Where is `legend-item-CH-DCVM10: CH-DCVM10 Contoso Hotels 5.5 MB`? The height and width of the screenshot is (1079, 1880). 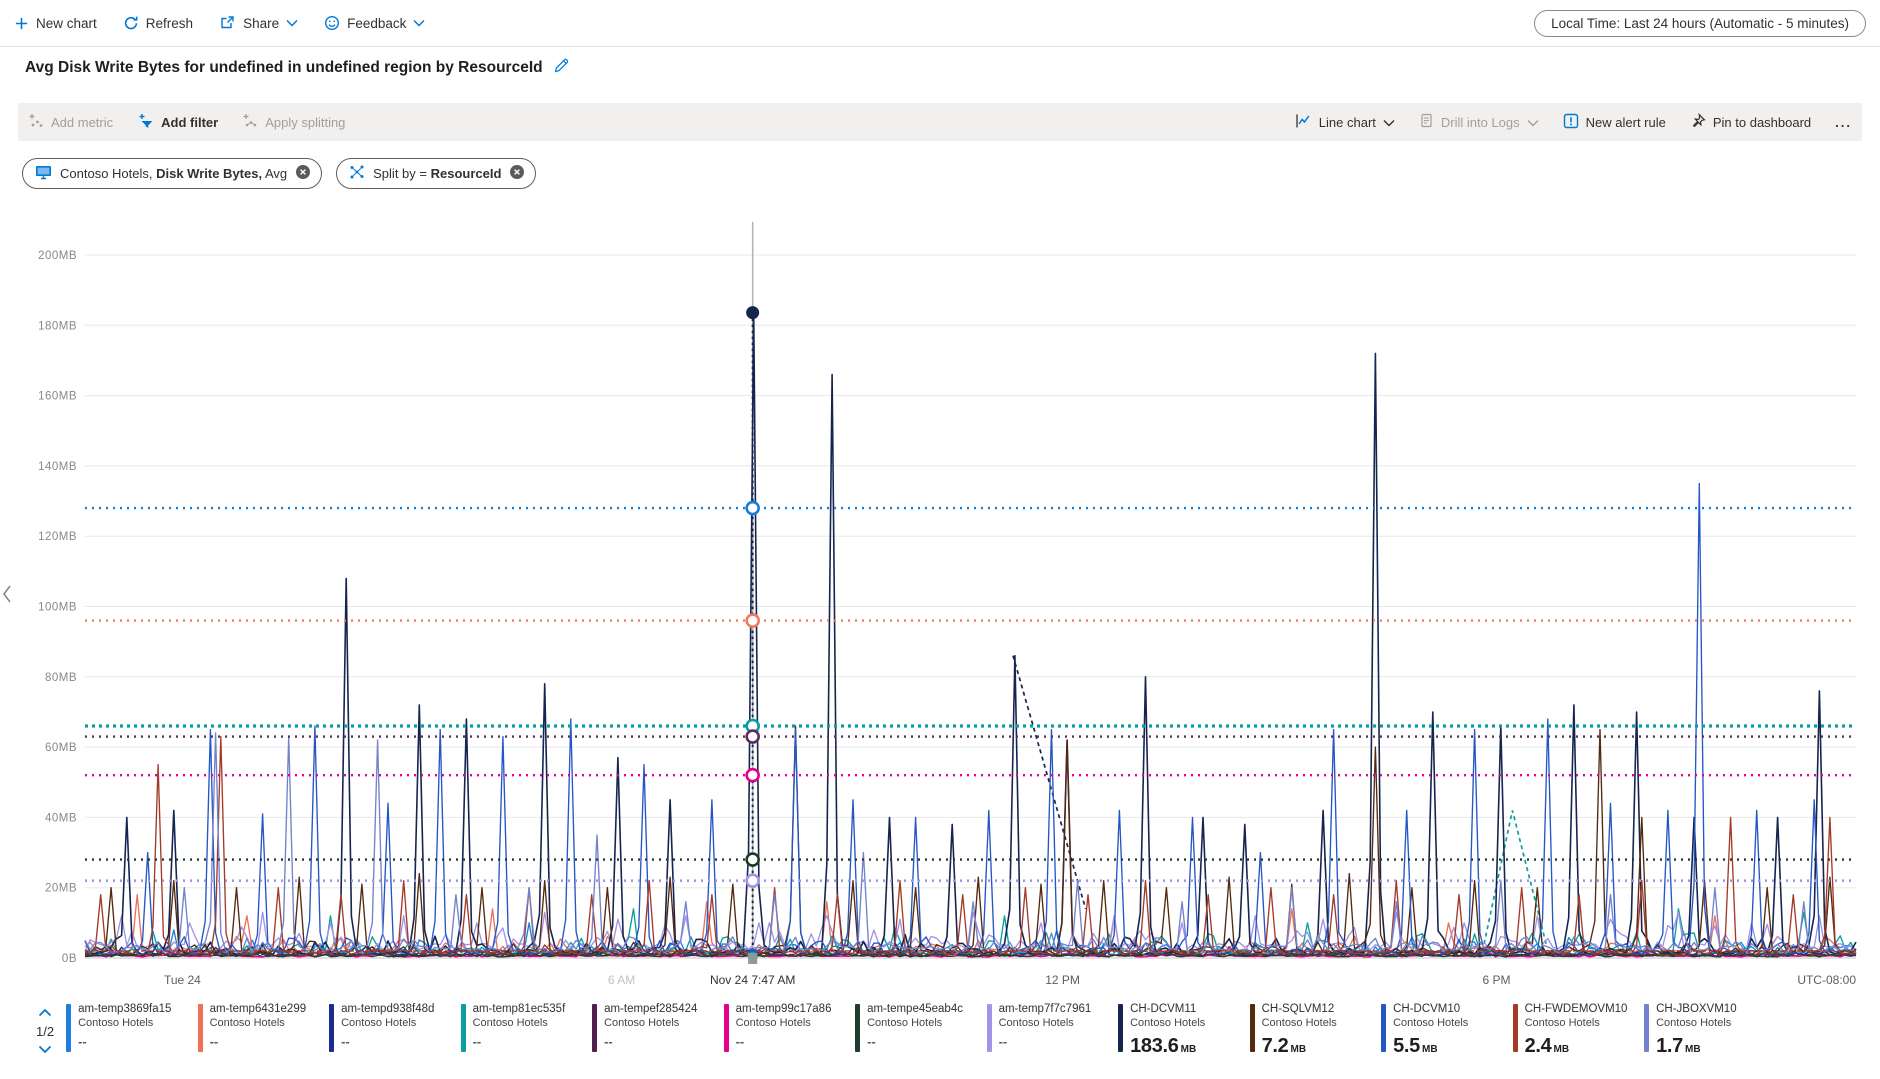 legend-item-CH-DCVM10: CH-DCVM10 Contoso Hotels 5.5 MB is located at coordinates (1447, 1029).